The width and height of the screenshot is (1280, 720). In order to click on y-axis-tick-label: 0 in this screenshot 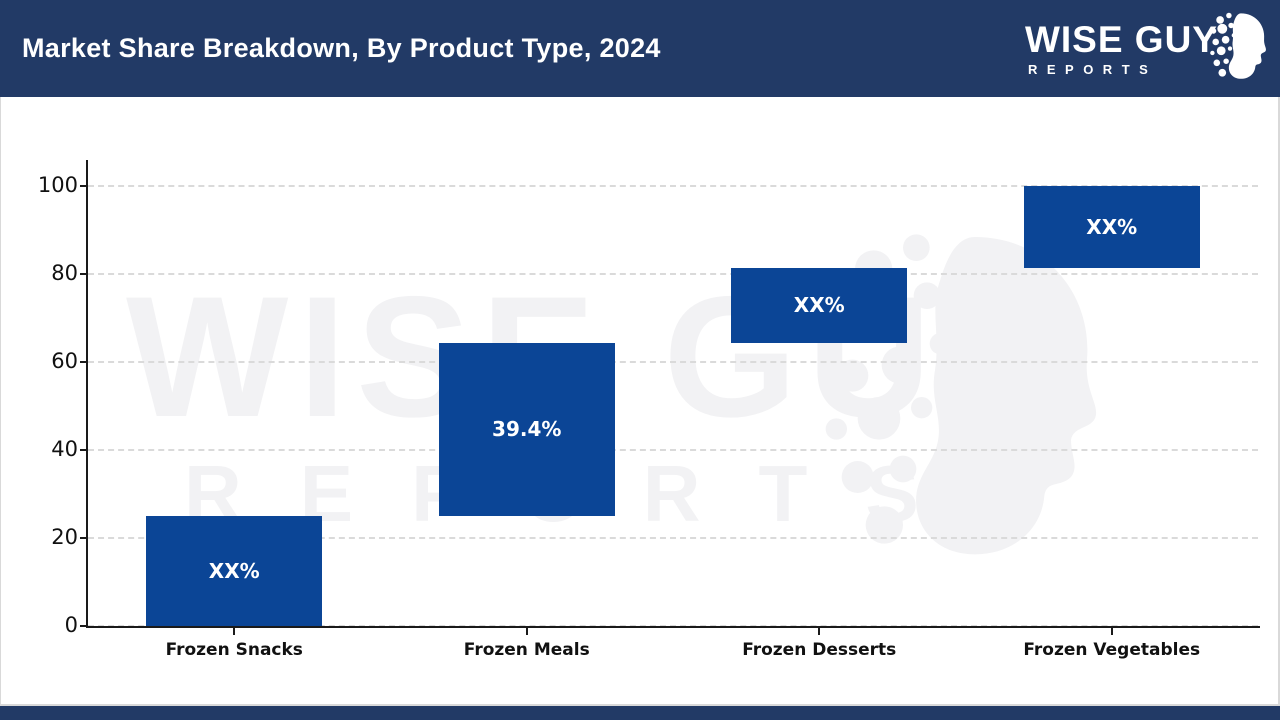, I will do `click(71, 625)`.